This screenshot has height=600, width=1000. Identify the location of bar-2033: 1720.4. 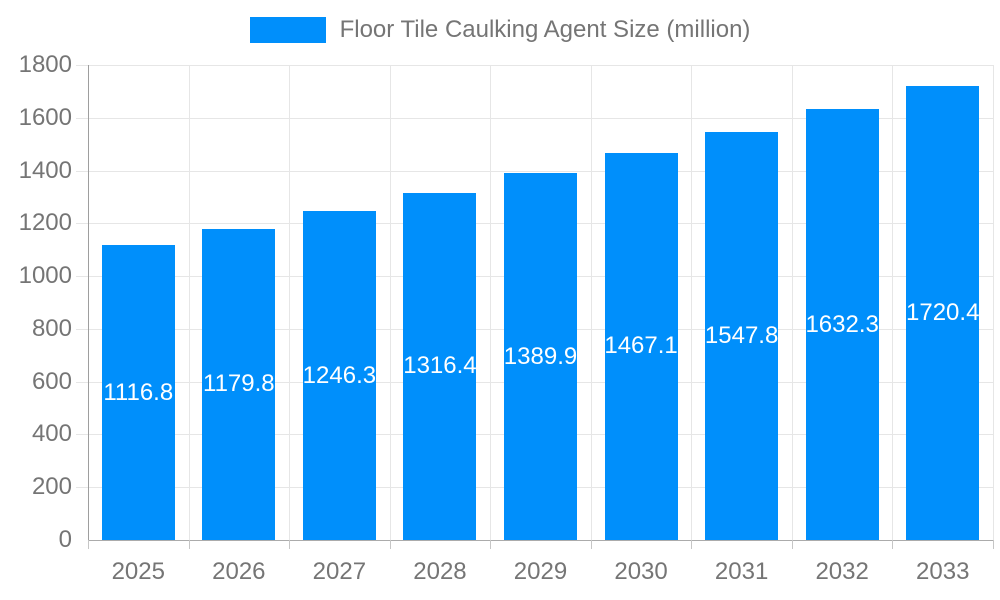
(942, 313).